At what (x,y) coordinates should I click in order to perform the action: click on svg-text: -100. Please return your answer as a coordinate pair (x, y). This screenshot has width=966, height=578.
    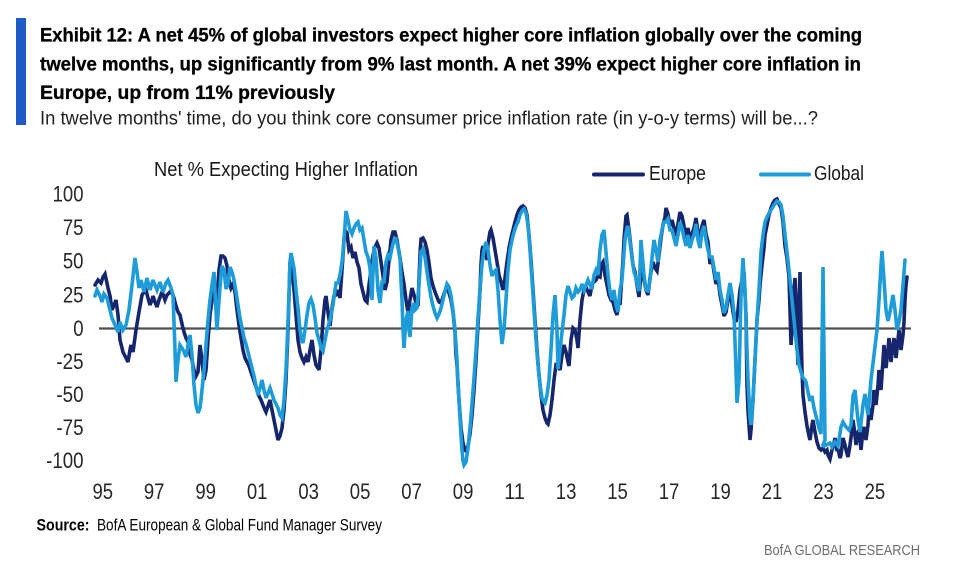
    Looking at the image, I should click on (64, 460).